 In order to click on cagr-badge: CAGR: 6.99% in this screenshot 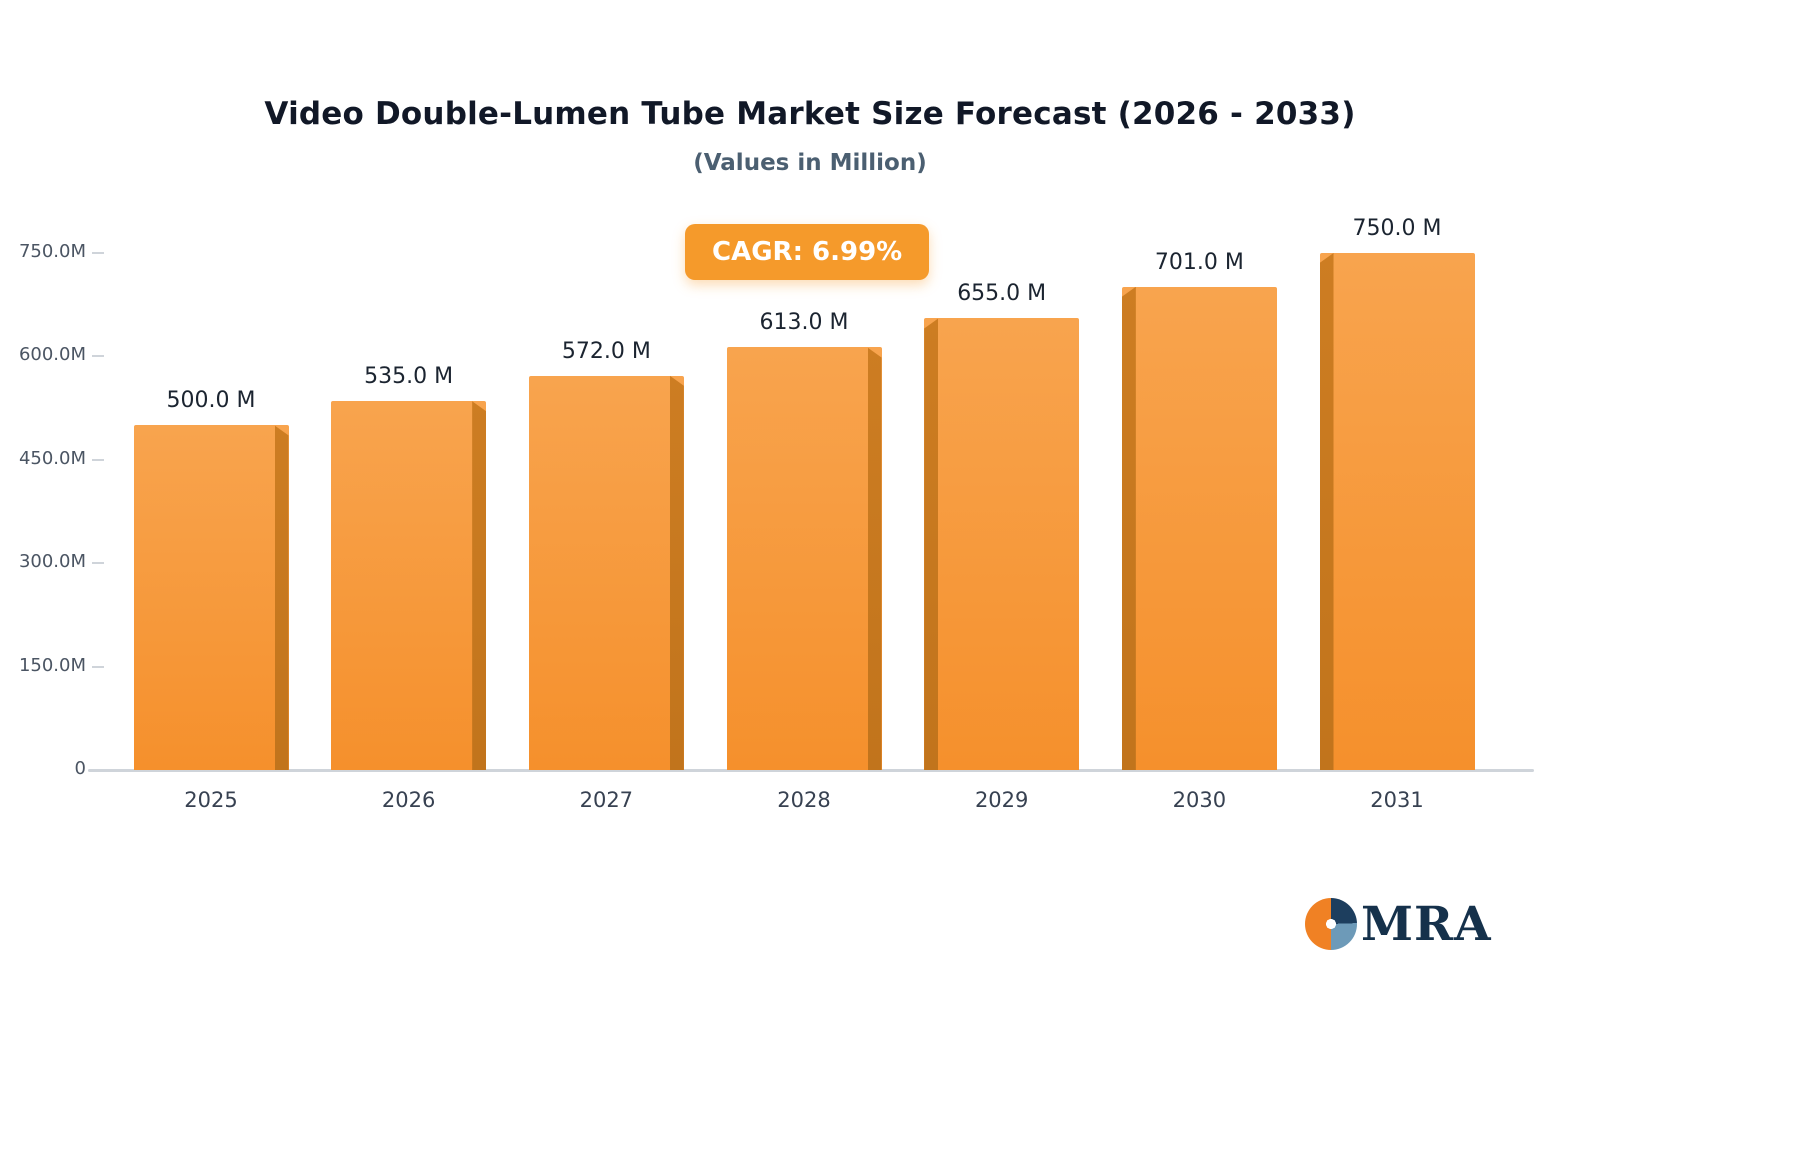, I will do `click(807, 252)`.